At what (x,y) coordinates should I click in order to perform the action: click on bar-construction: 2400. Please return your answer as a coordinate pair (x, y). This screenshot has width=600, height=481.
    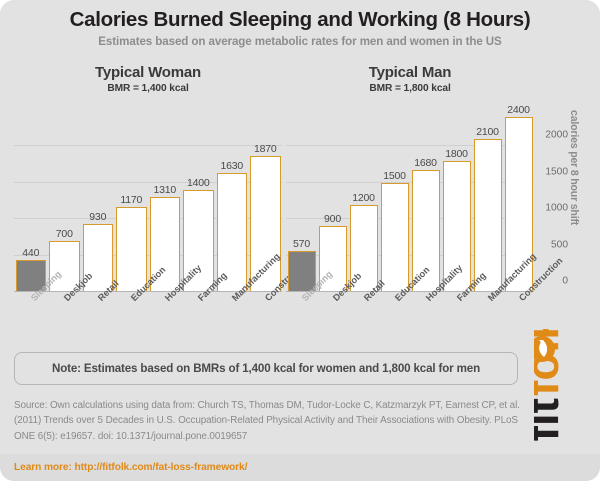
    Looking at the image, I should click on (518, 198).